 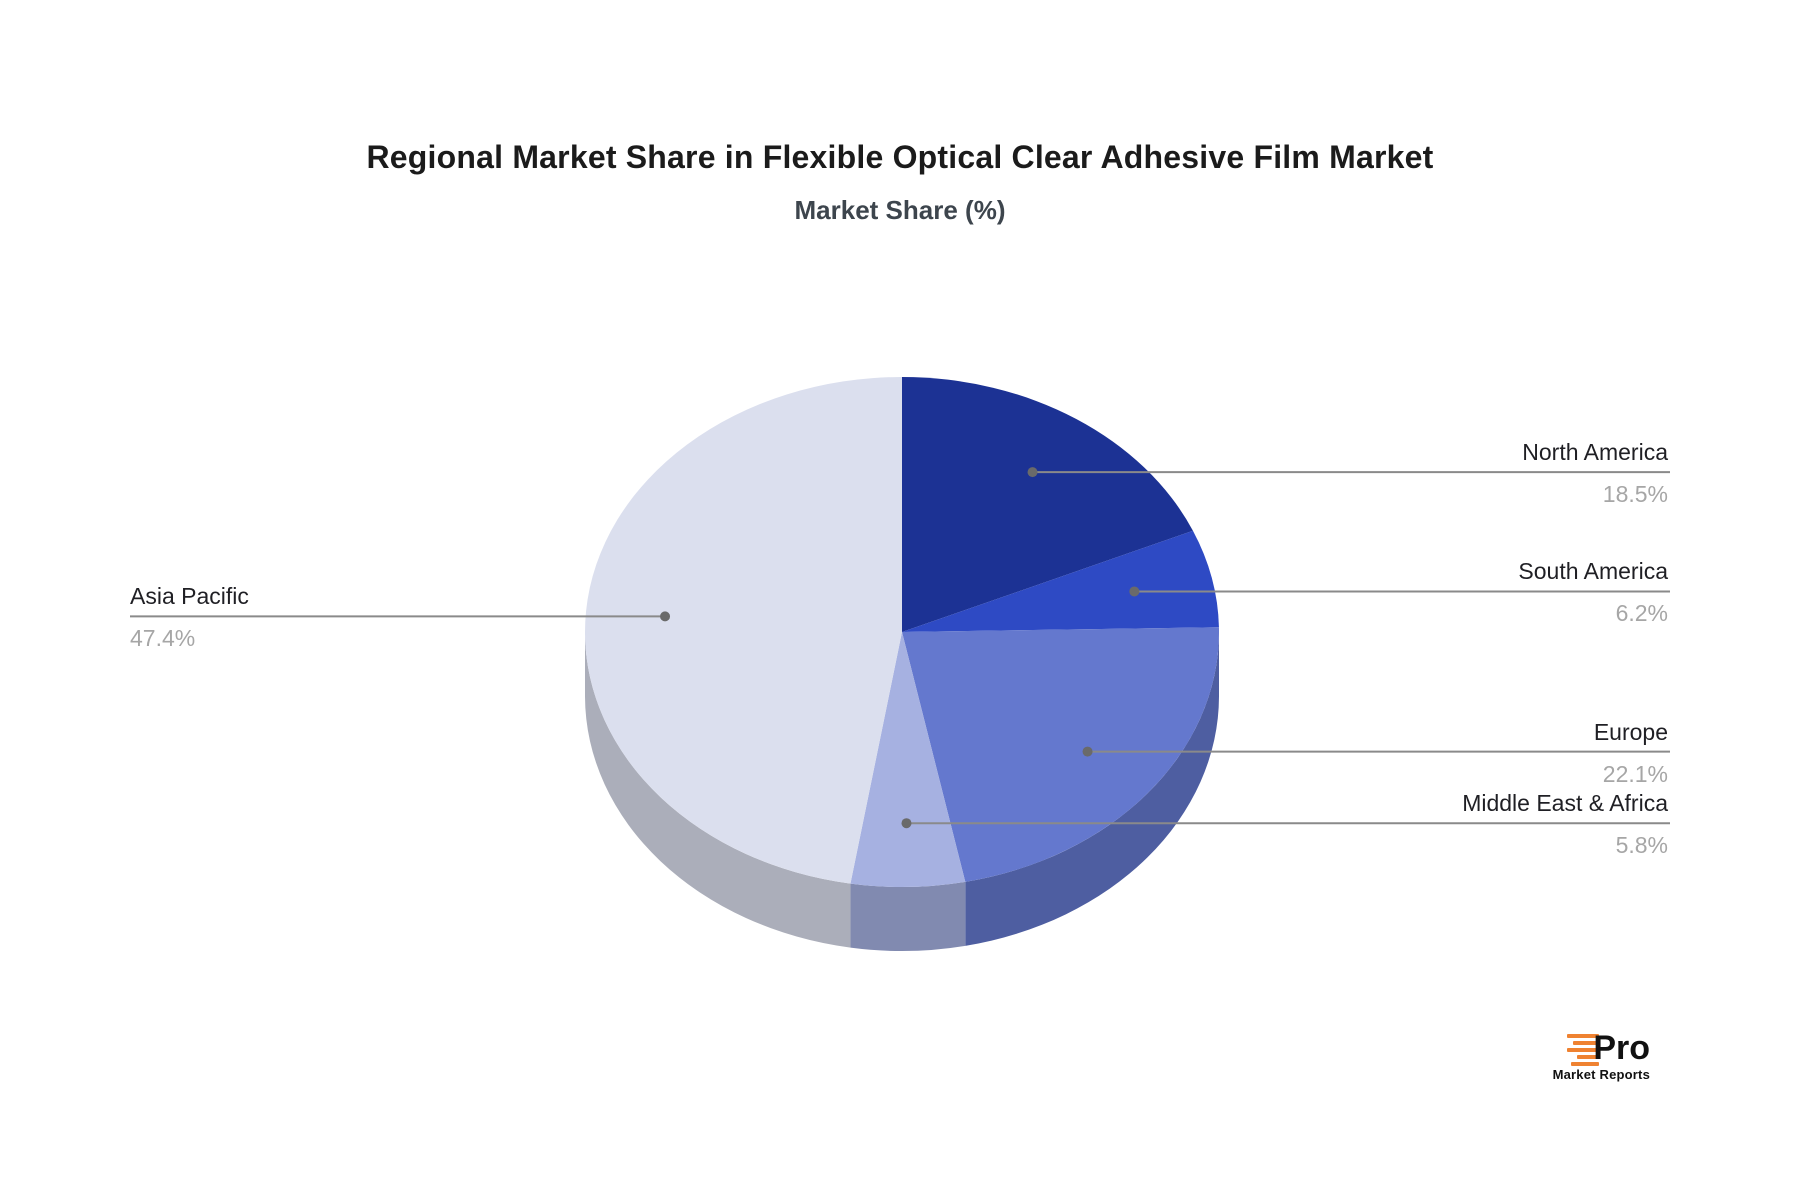 What do you see at coordinates (900, 210) in the screenshot?
I see `chart-subtitle: Market Share (%)` at bounding box center [900, 210].